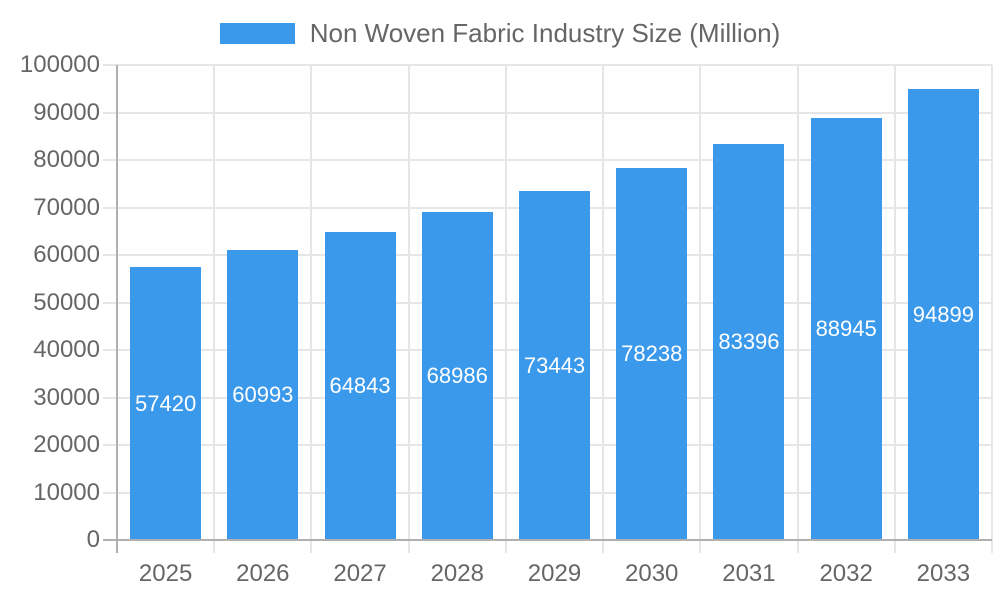 The image size is (1000, 600). Describe the element at coordinates (749, 341) in the screenshot. I see `bar-2031` at that location.